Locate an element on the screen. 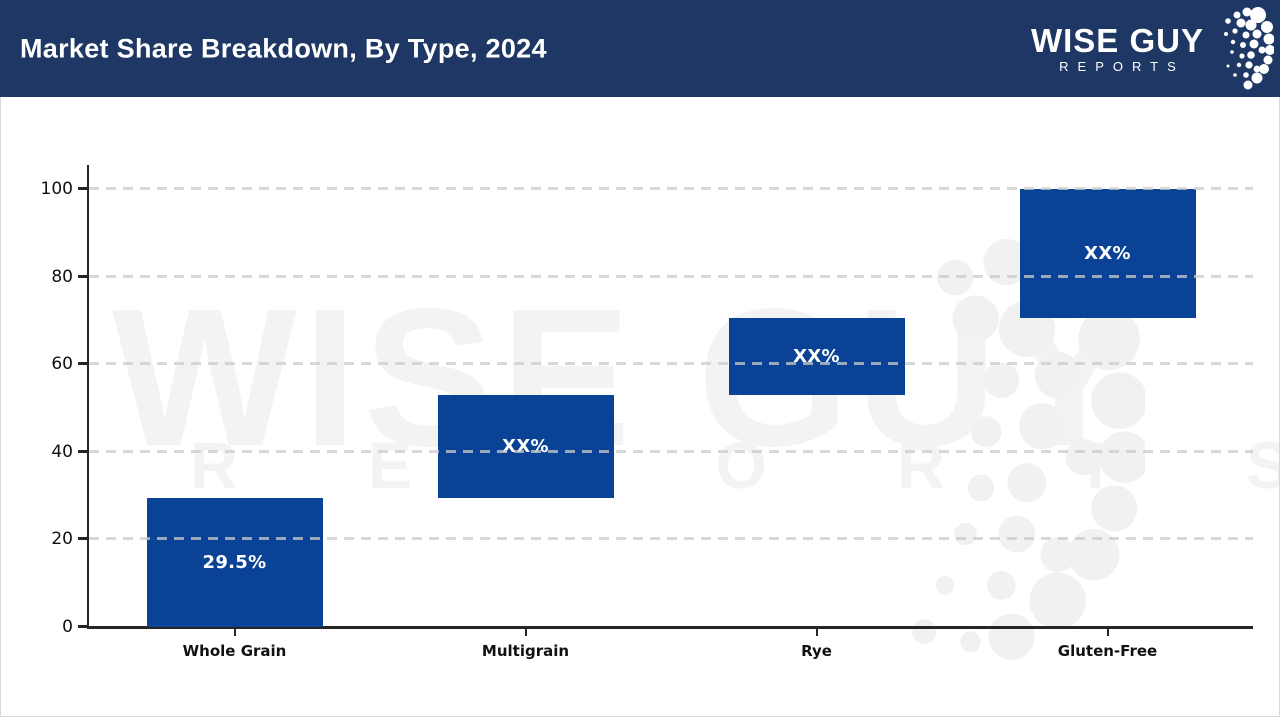  x-category-label: Gluten-Free is located at coordinates (1107, 651).